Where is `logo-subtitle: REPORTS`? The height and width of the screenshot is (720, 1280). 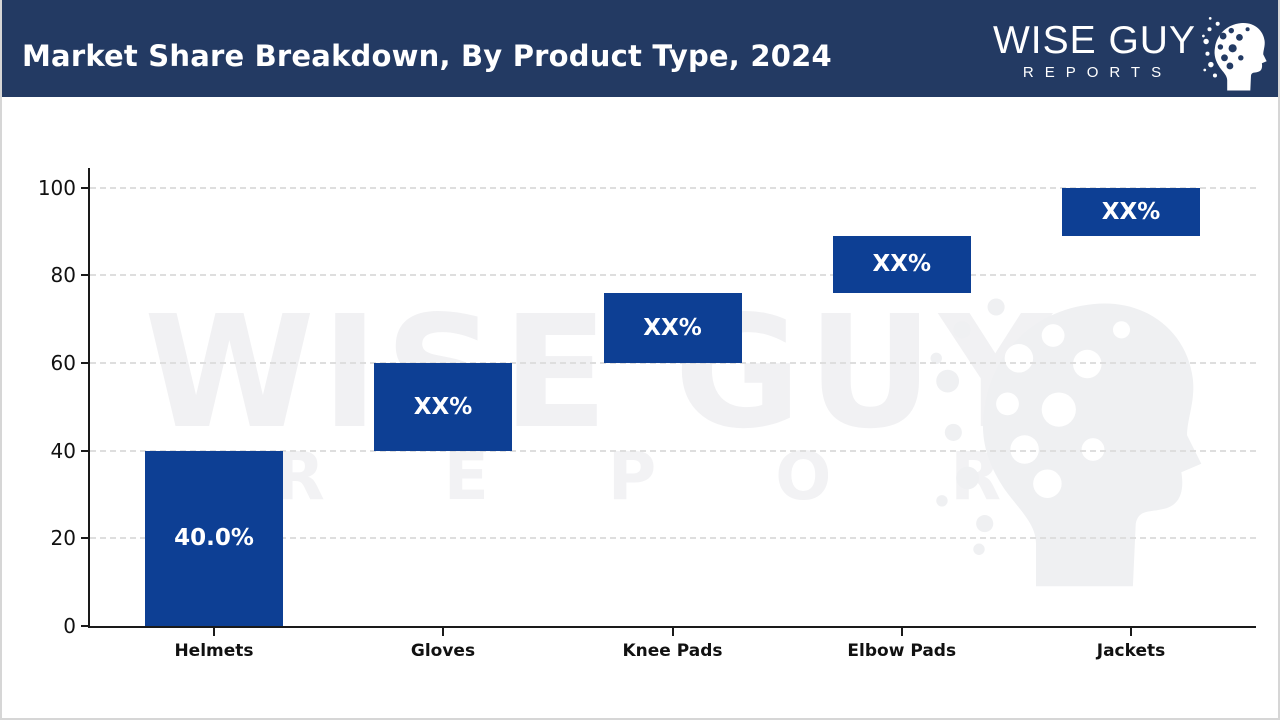
logo-subtitle: REPORTS is located at coordinates (1097, 72).